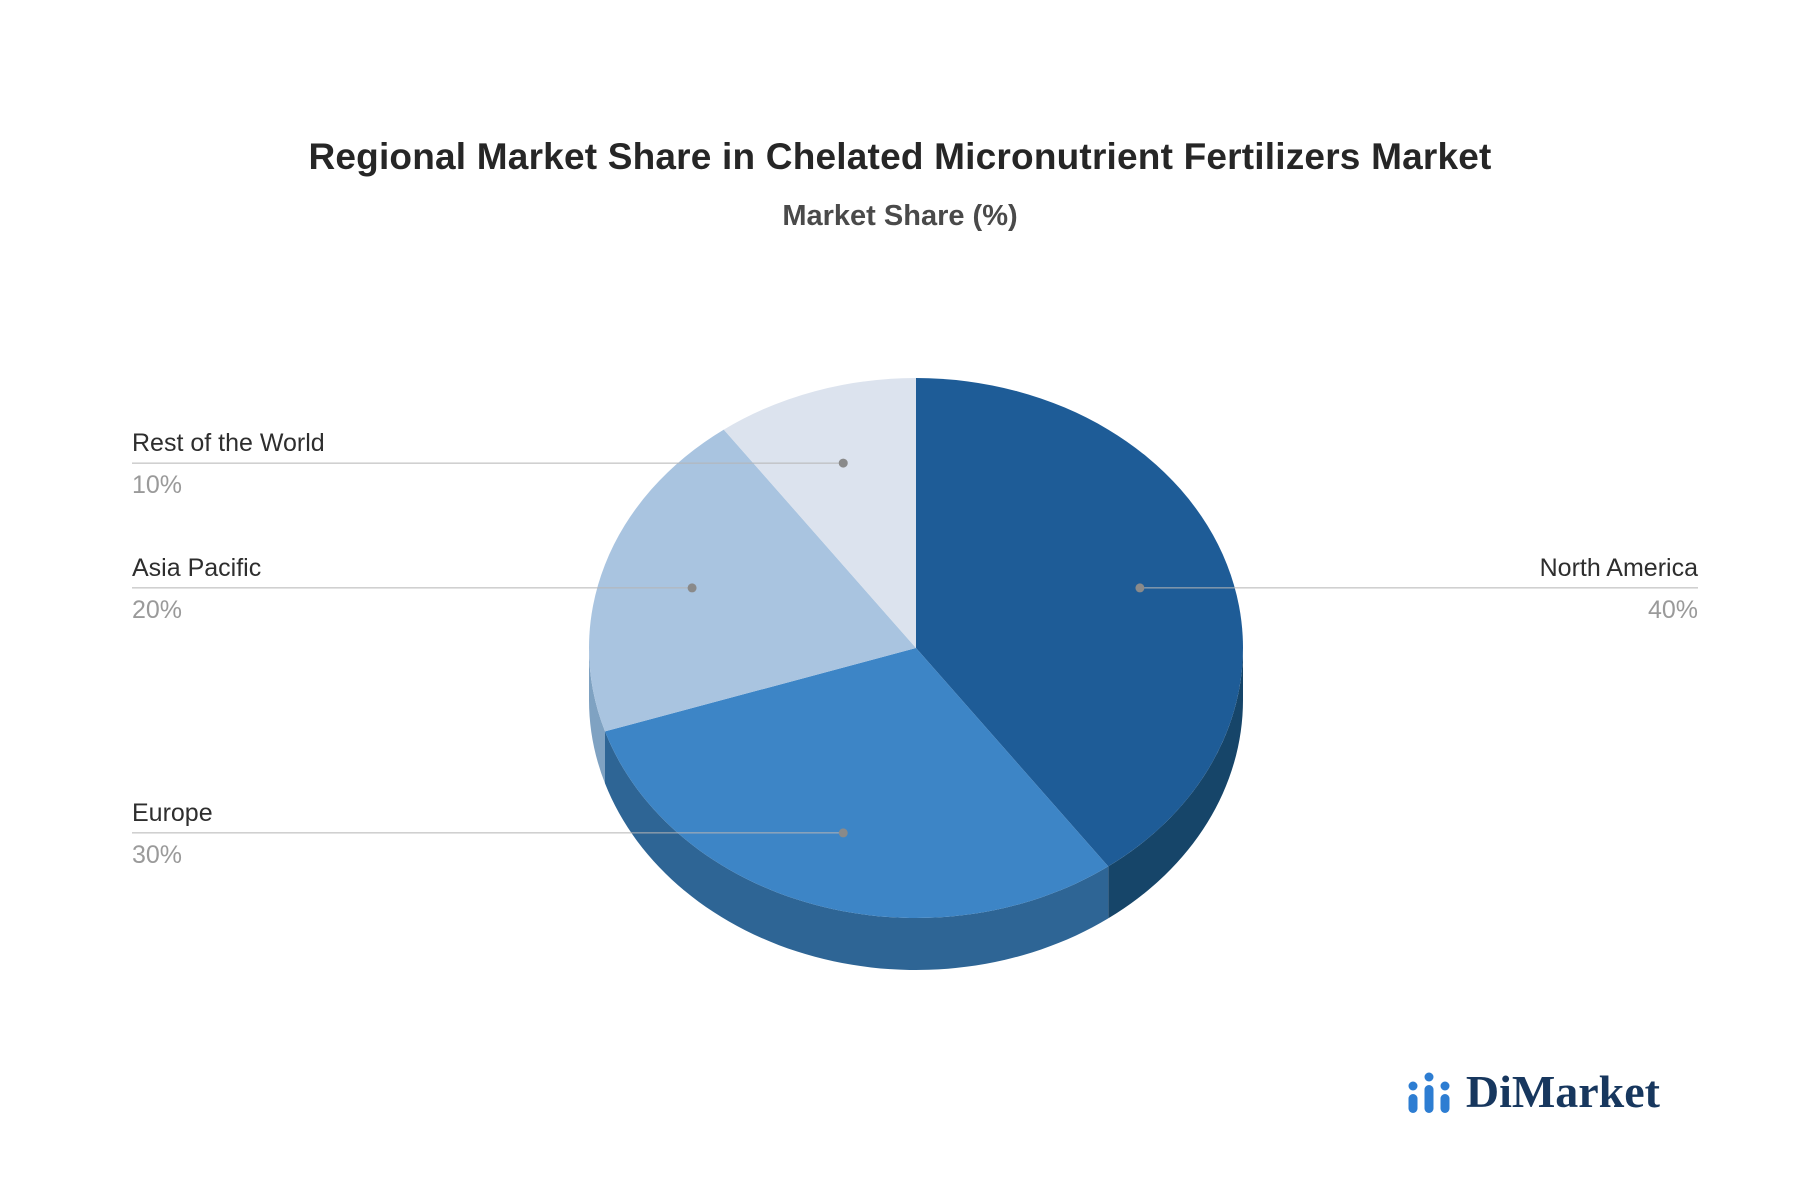  I want to click on slice-label-value: 30%, so click(157, 854).